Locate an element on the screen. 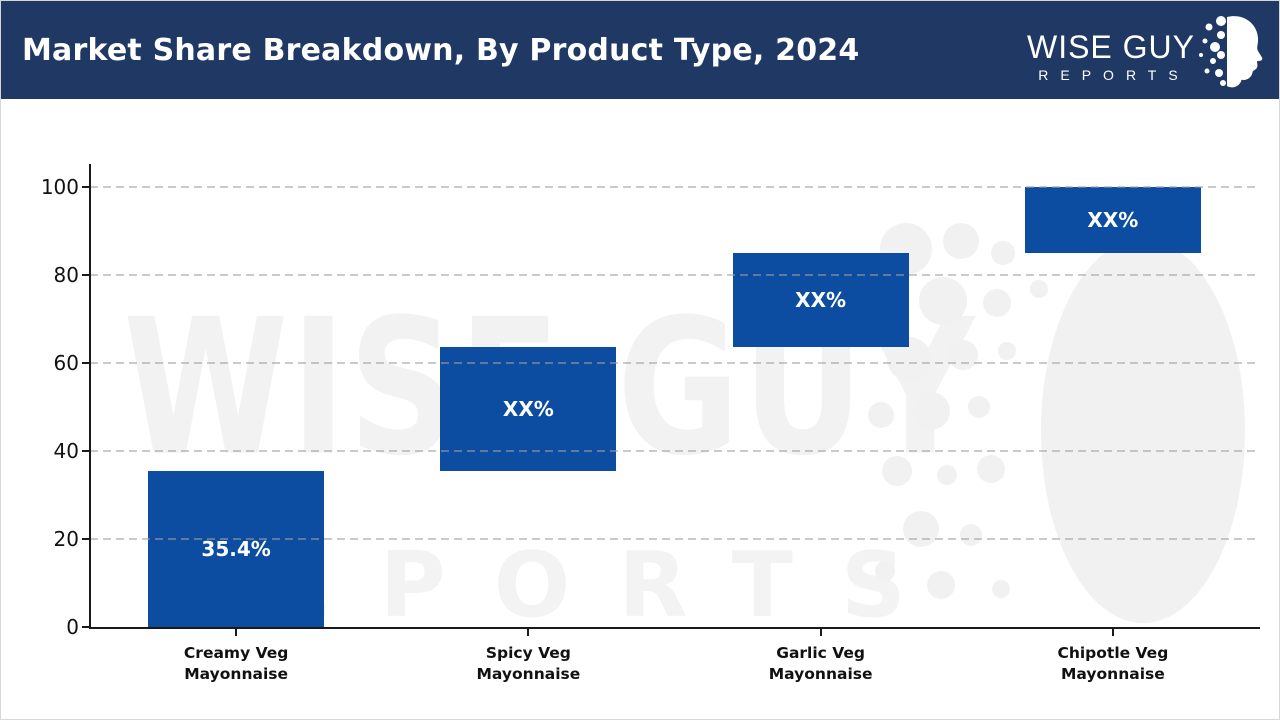 The height and width of the screenshot is (720, 1280). category-label: Spicy Veg Mayonnaise is located at coordinates (528, 663).